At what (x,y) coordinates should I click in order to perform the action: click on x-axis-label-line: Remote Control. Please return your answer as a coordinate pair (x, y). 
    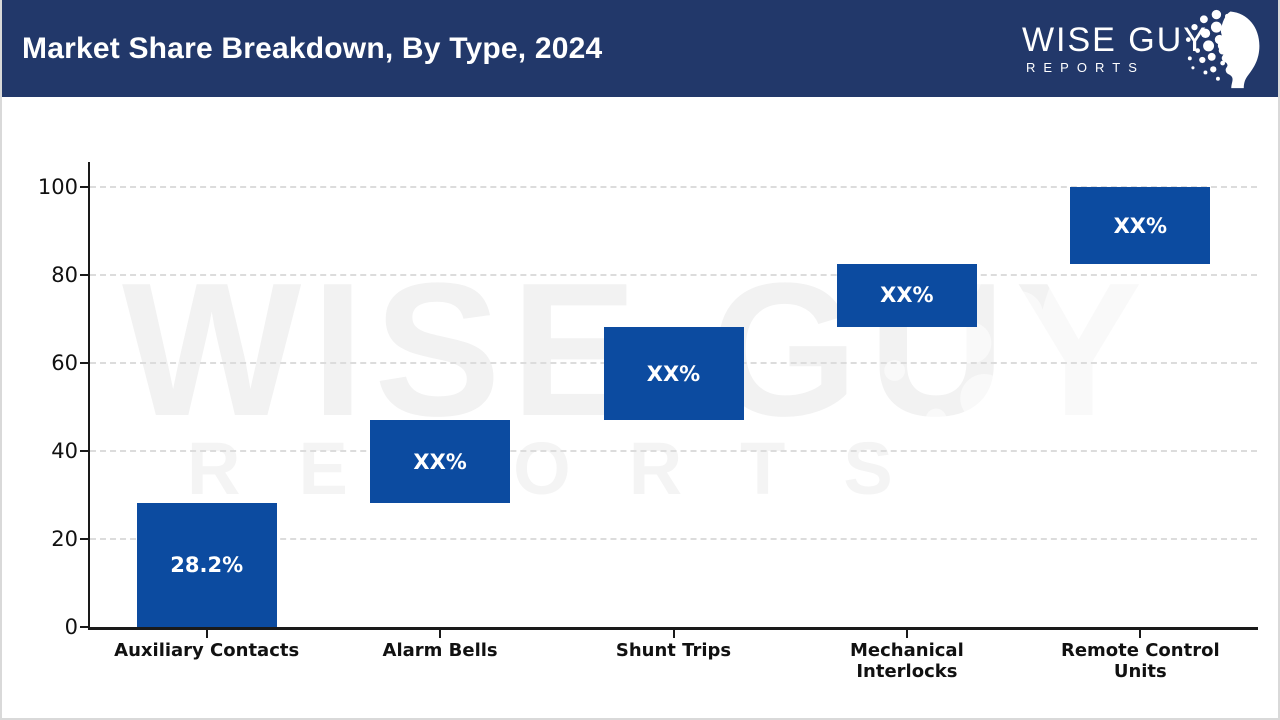
    Looking at the image, I should click on (1140, 650).